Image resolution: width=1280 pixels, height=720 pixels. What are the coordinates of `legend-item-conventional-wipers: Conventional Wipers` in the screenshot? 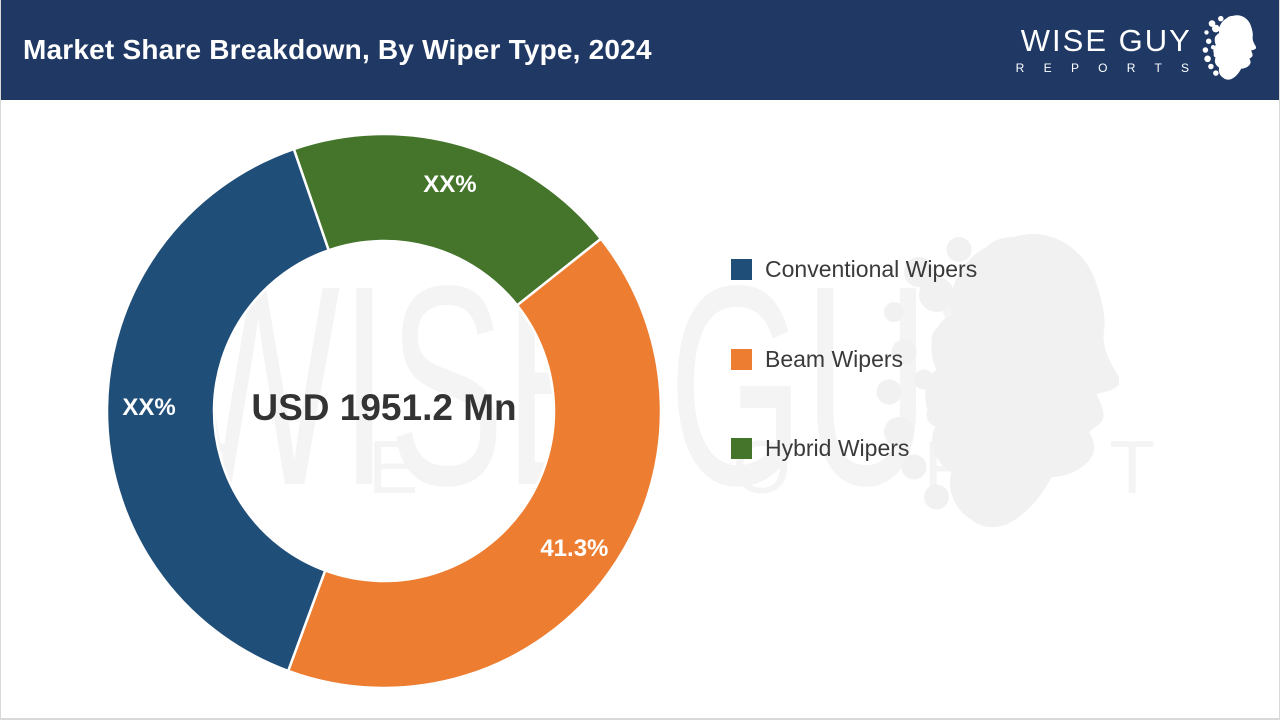 It's located at (854, 270).